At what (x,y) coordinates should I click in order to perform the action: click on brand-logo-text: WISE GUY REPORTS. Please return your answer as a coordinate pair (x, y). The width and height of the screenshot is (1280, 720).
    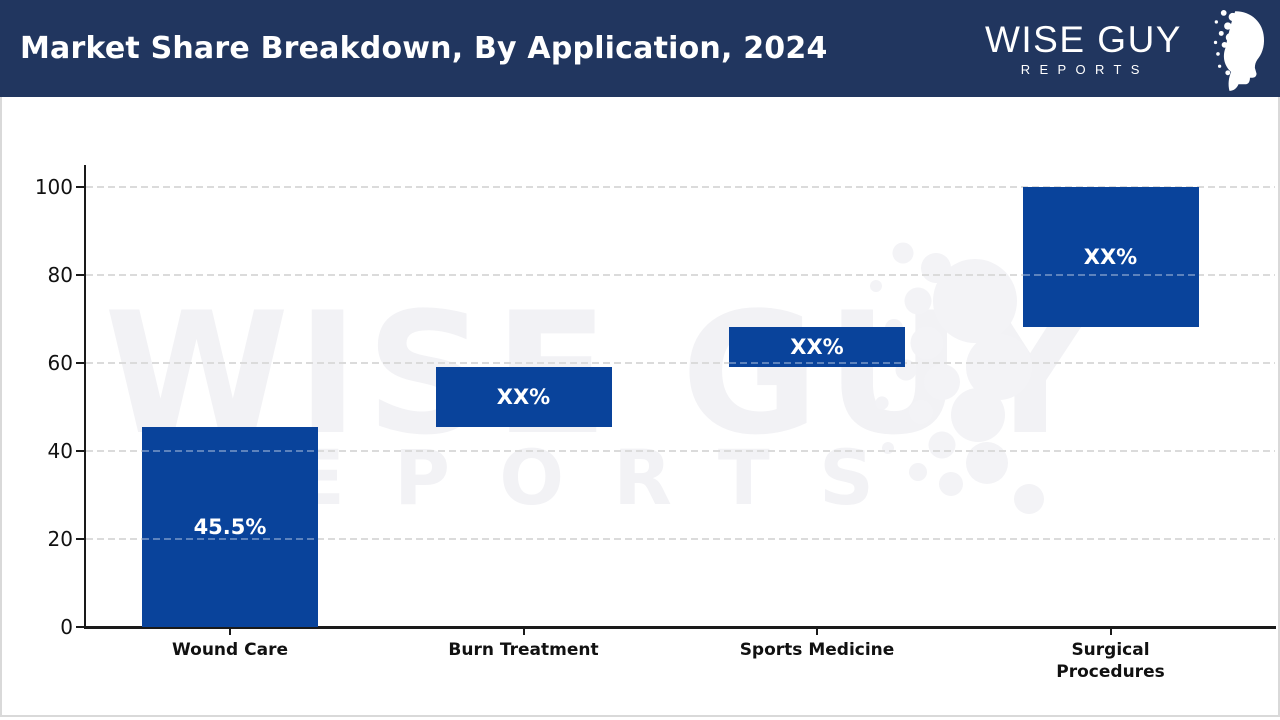
    Looking at the image, I should click on (1083, 49).